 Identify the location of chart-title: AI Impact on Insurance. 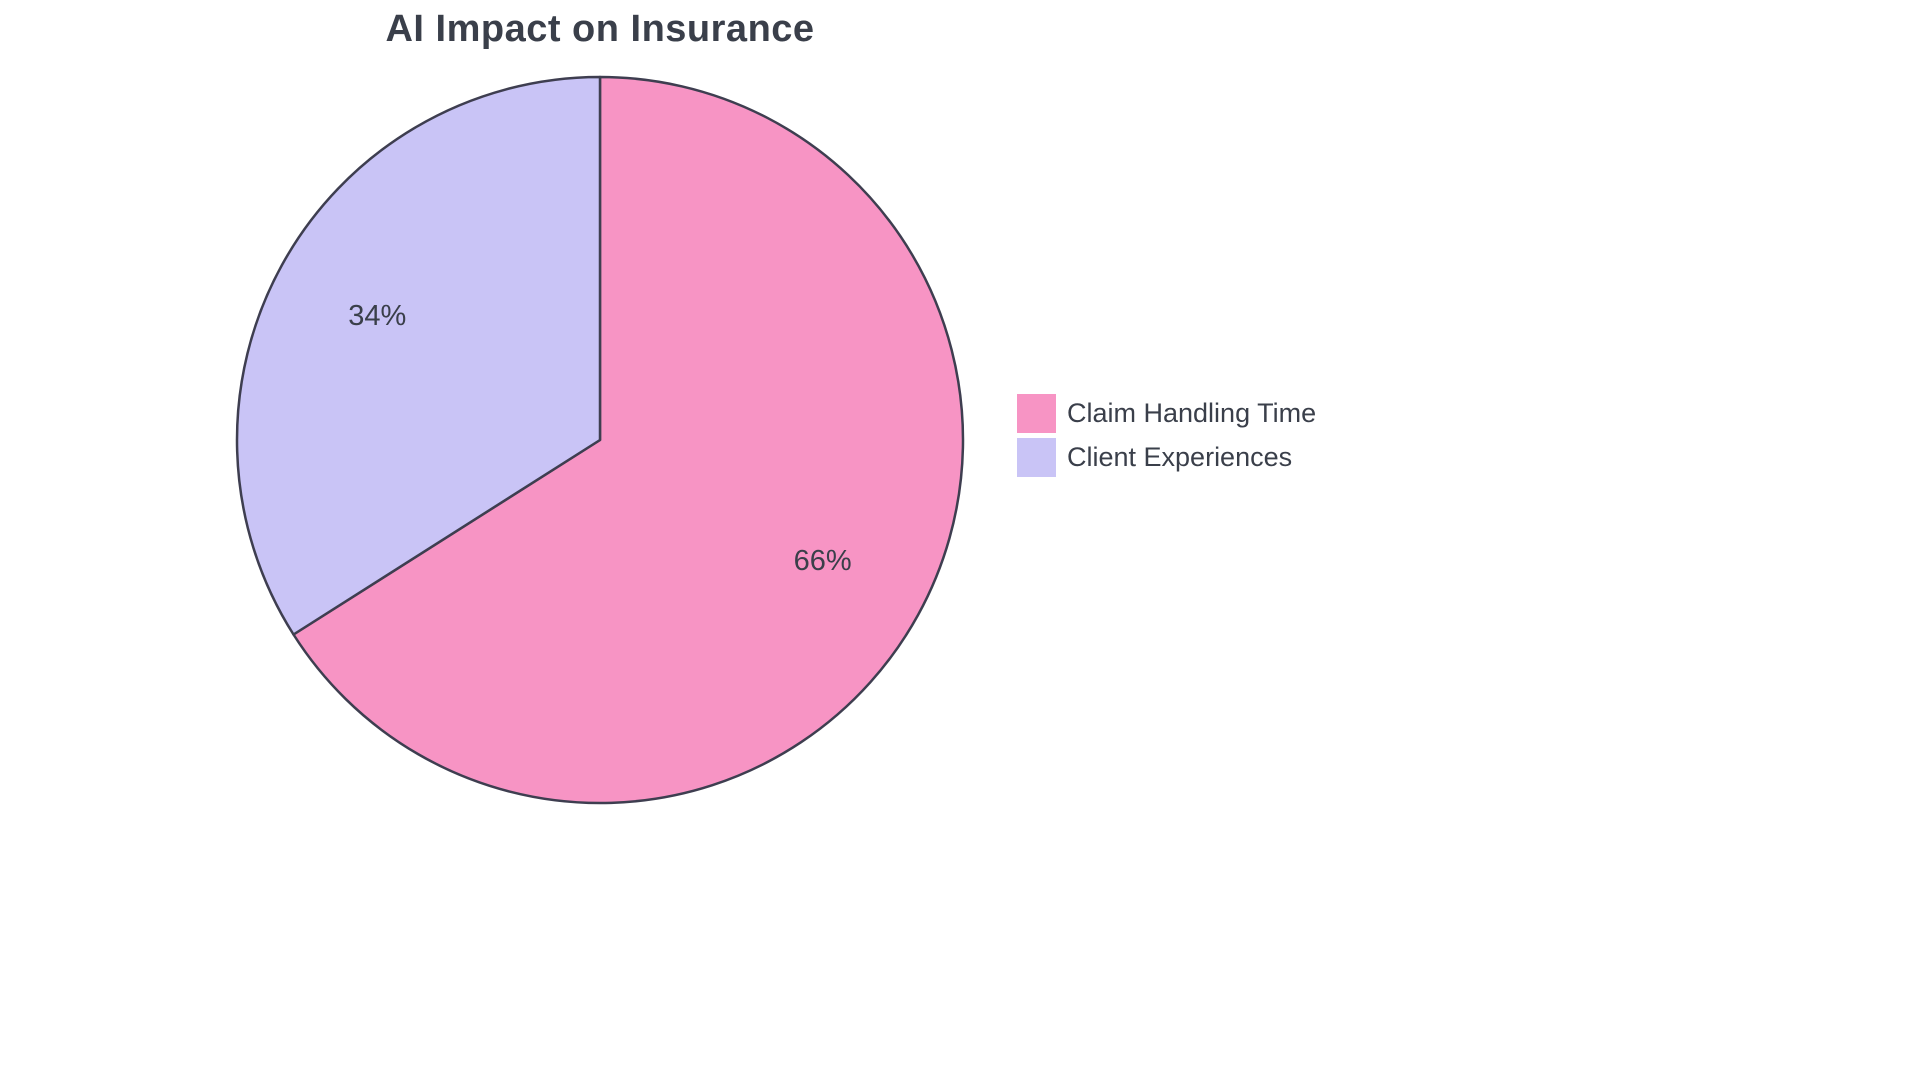
(600, 29).